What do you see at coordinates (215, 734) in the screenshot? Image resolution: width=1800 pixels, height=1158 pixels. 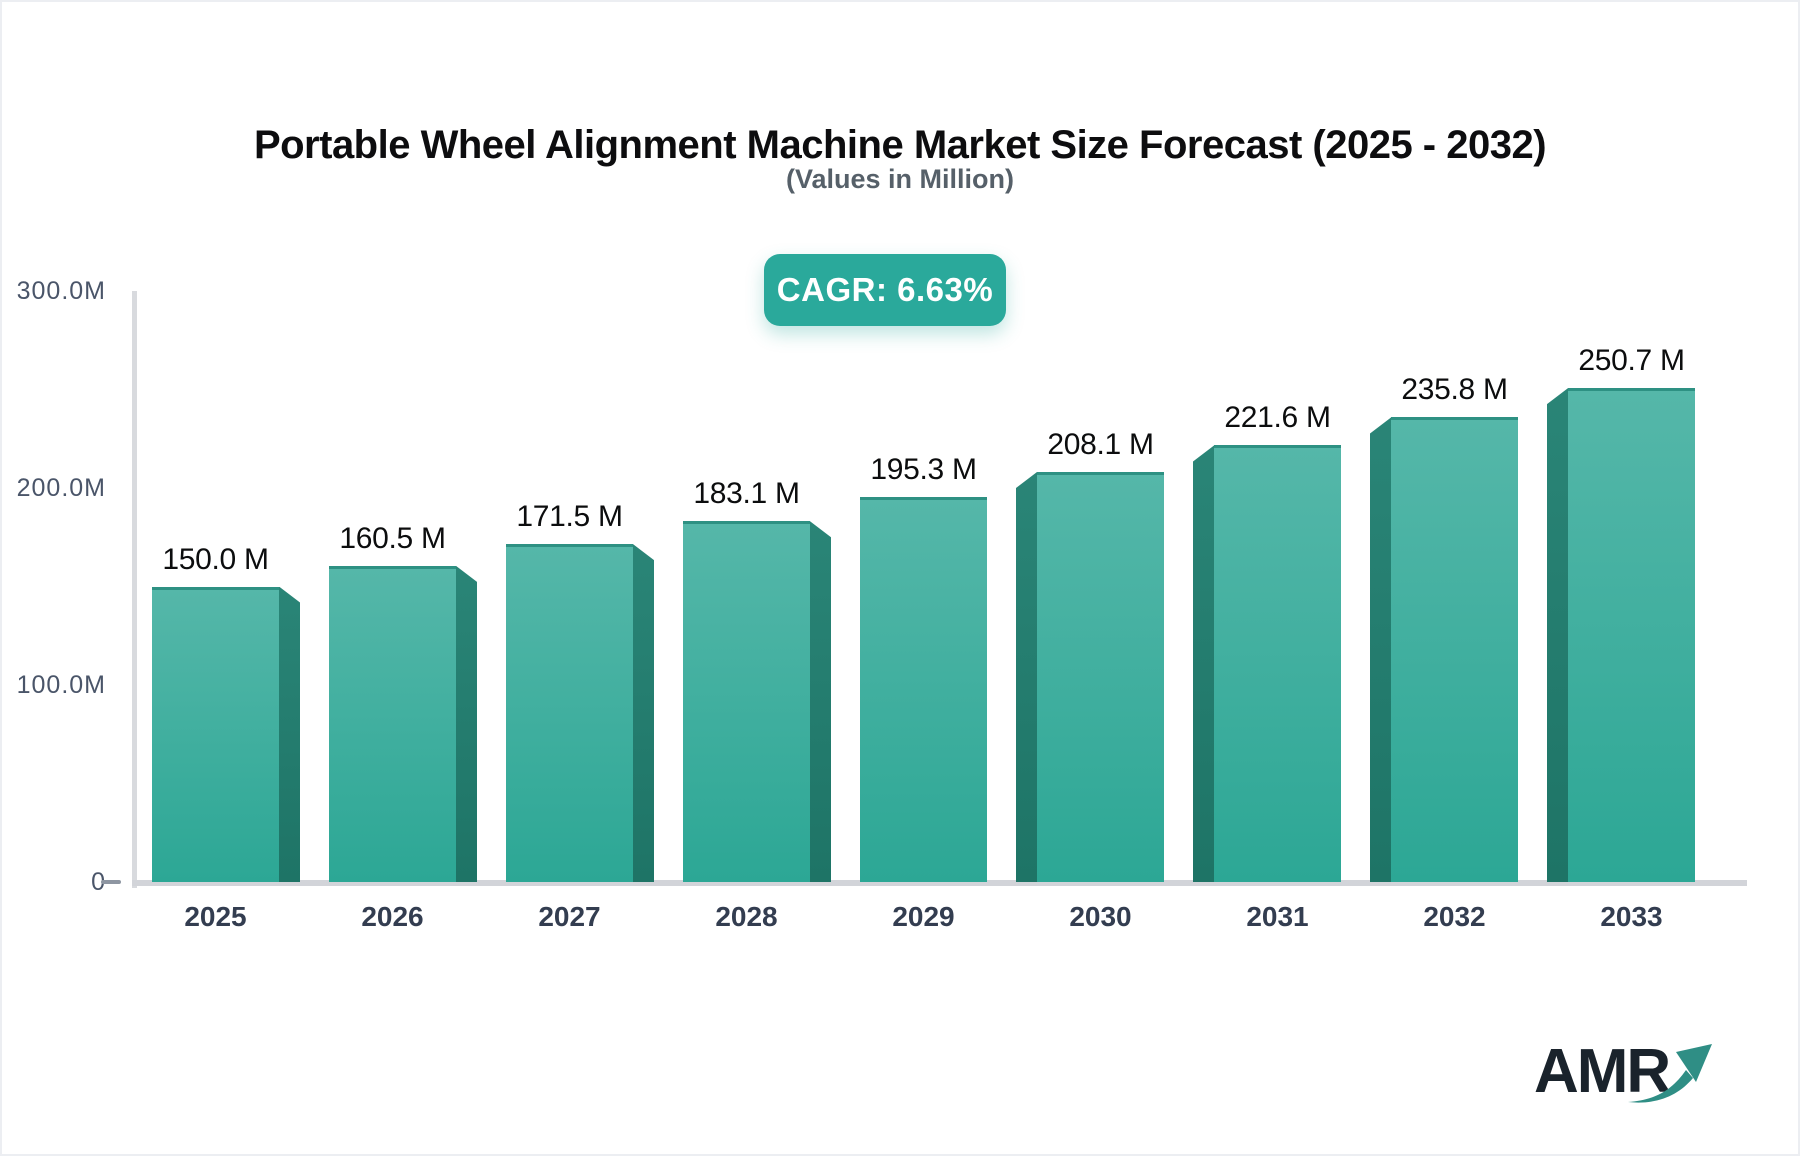 I see `bar-2025` at bounding box center [215, 734].